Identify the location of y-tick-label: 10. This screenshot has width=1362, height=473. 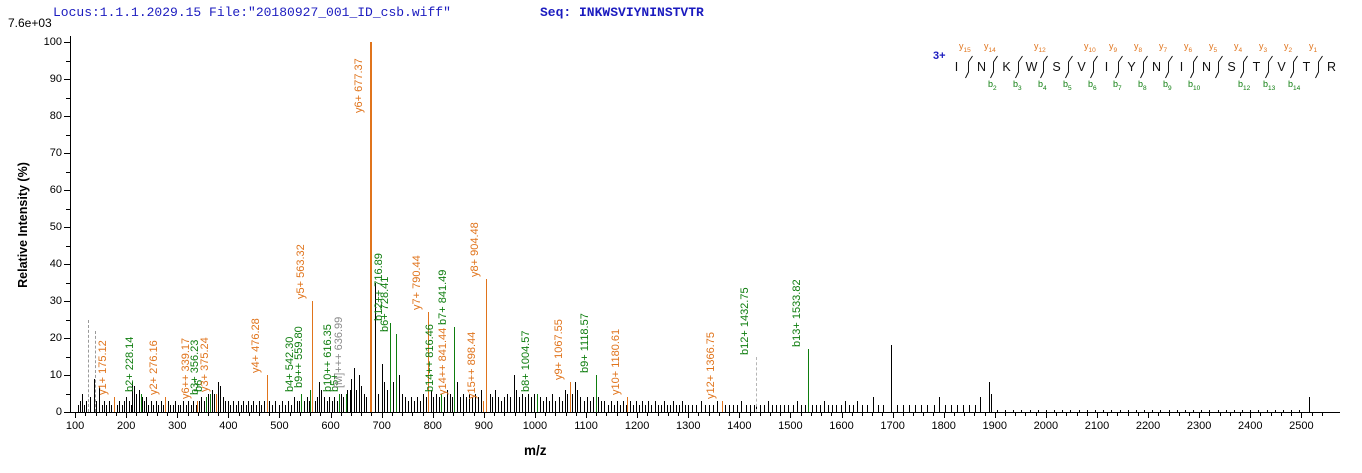
(55, 375).